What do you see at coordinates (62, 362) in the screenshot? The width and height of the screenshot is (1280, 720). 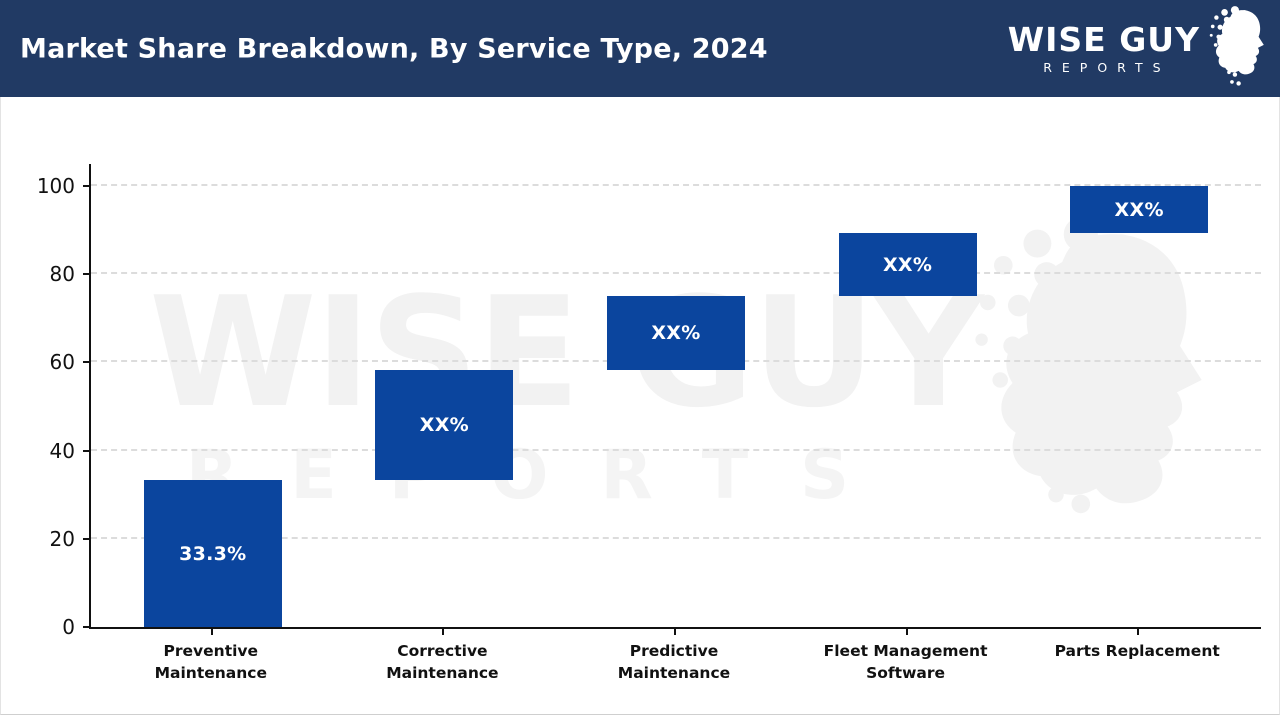 I see `y-tick-label: 60` at bounding box center [62, 362].